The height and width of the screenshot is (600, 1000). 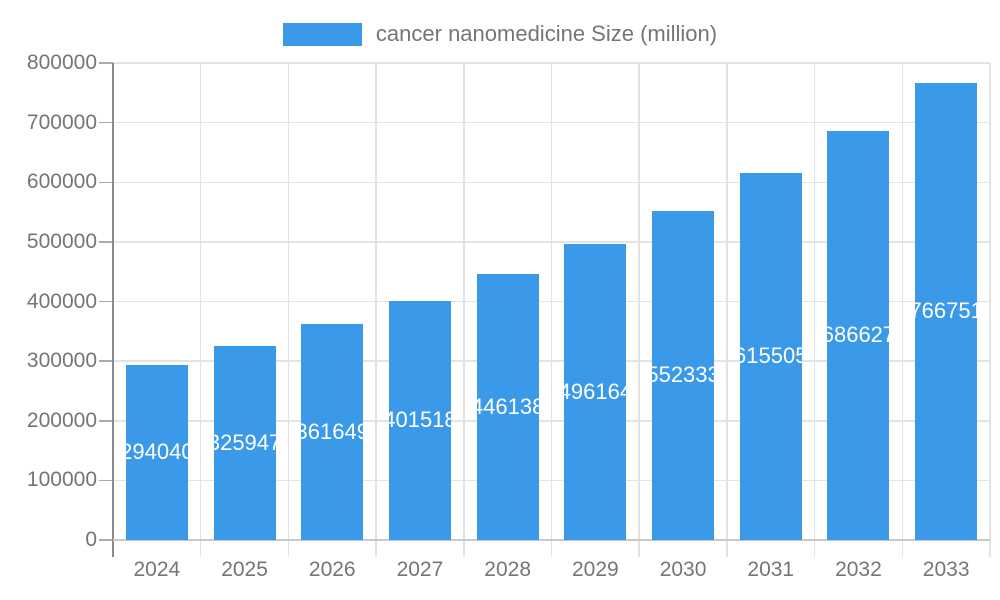 I want to click on bar-value-label: 686627, so click(x=858, y=335).